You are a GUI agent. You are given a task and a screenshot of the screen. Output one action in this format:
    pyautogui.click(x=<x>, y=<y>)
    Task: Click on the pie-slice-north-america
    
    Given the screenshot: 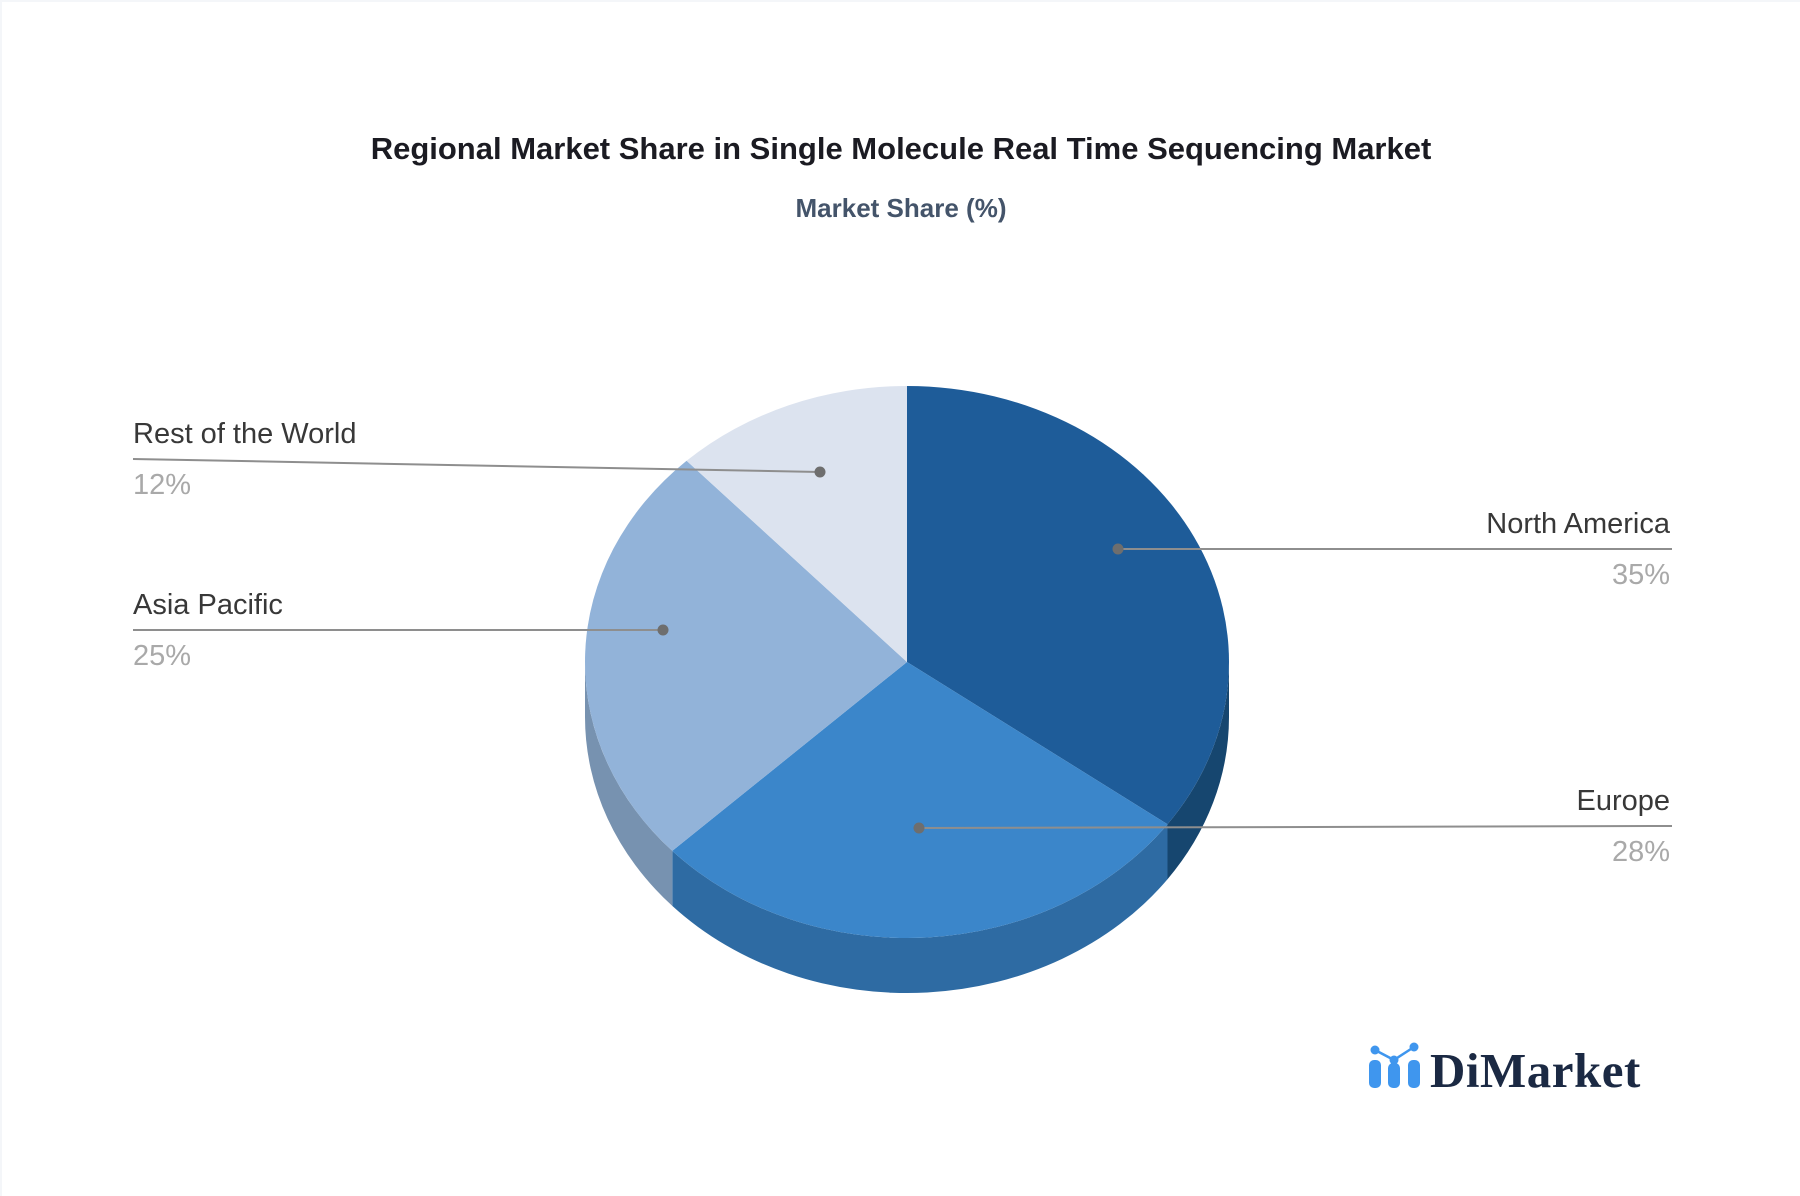 What is the action you would take?
    pyautogui.click(x=1068, y=605)
    